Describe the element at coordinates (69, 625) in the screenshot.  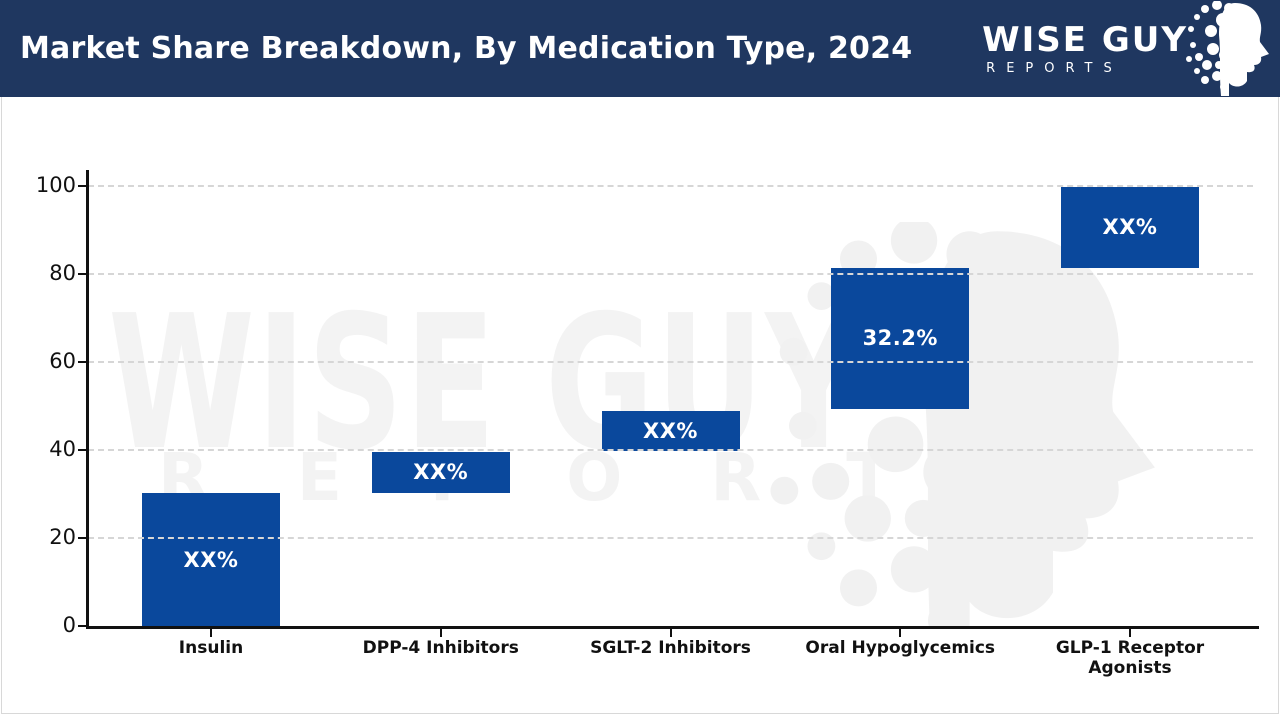
I see `y-tick-label: 0` at that location.